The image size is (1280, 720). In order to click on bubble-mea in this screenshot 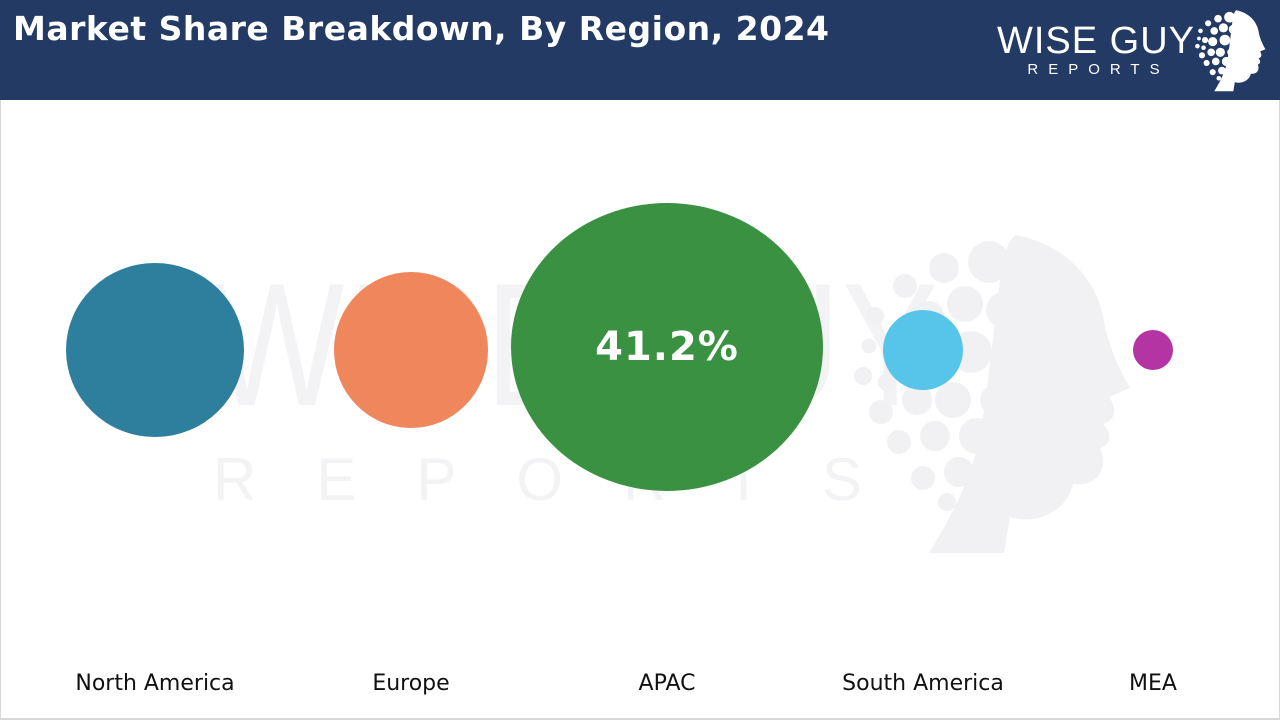, I will do `click(1153, 350)`.